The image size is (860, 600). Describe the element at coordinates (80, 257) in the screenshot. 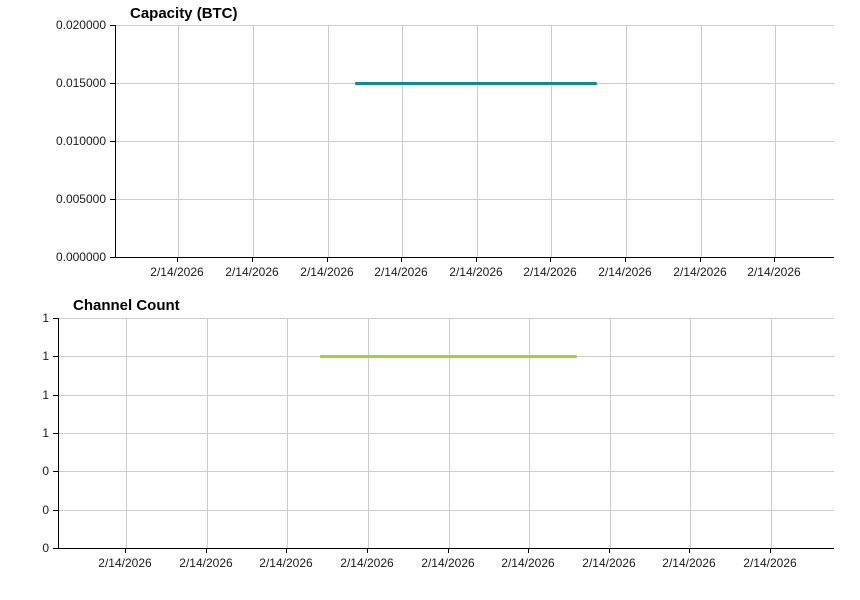

I see `y-tick-label: 0.000000` at that location.